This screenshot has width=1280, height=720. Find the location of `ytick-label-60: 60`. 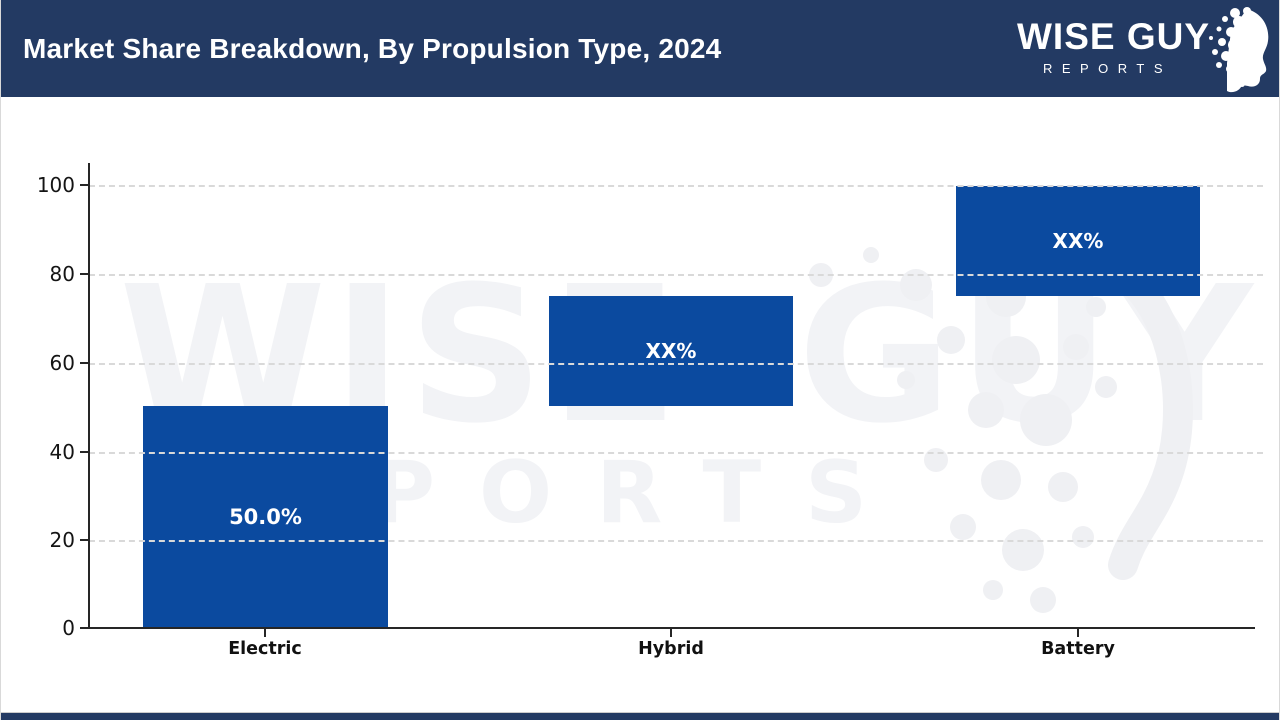

ytick-label-60: 60 is located at coordinates (62, 363).